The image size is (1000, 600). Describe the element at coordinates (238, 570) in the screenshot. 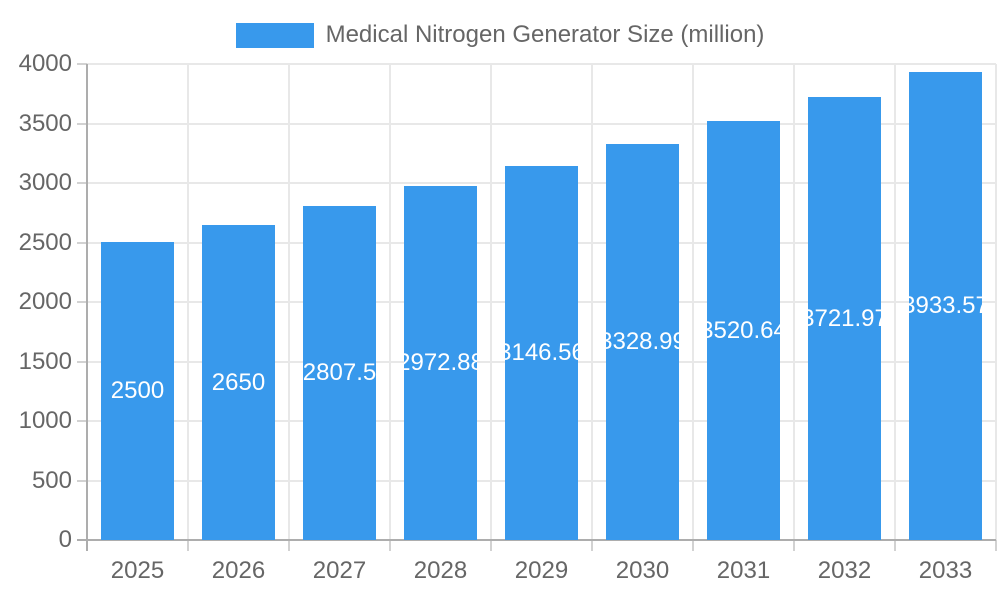

I see `x-axis-label: 2026` at that location.